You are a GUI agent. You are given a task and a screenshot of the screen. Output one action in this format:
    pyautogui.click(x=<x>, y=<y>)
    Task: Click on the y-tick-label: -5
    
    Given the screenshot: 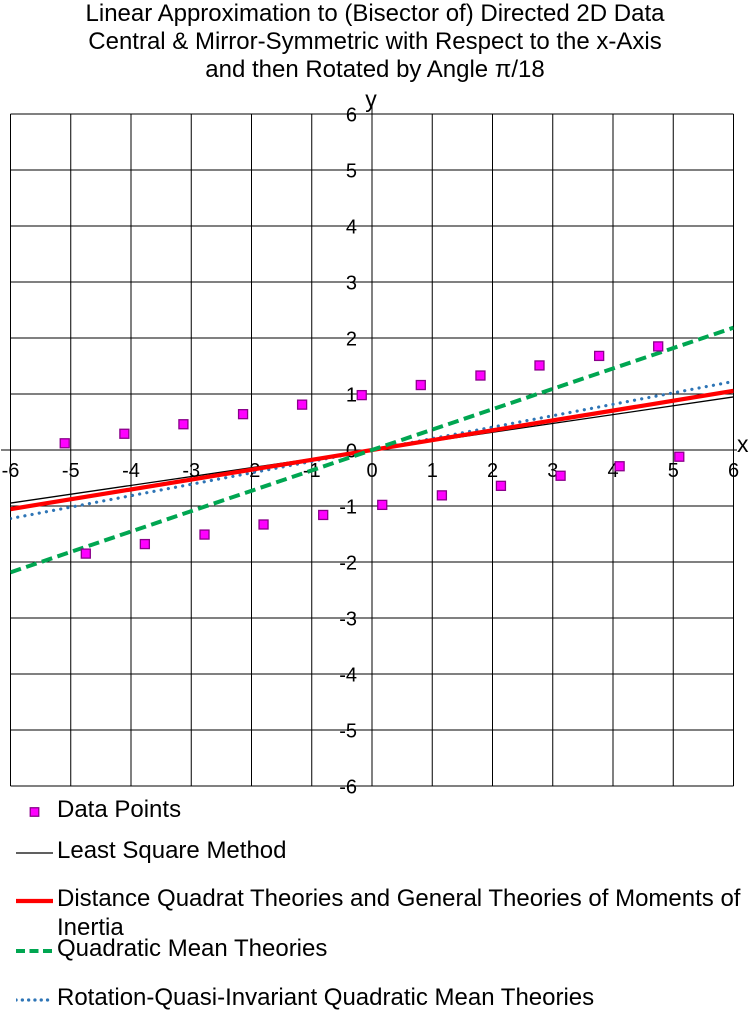 What is the action you would take?
    pyautogui.click(x=348, y=732)
    